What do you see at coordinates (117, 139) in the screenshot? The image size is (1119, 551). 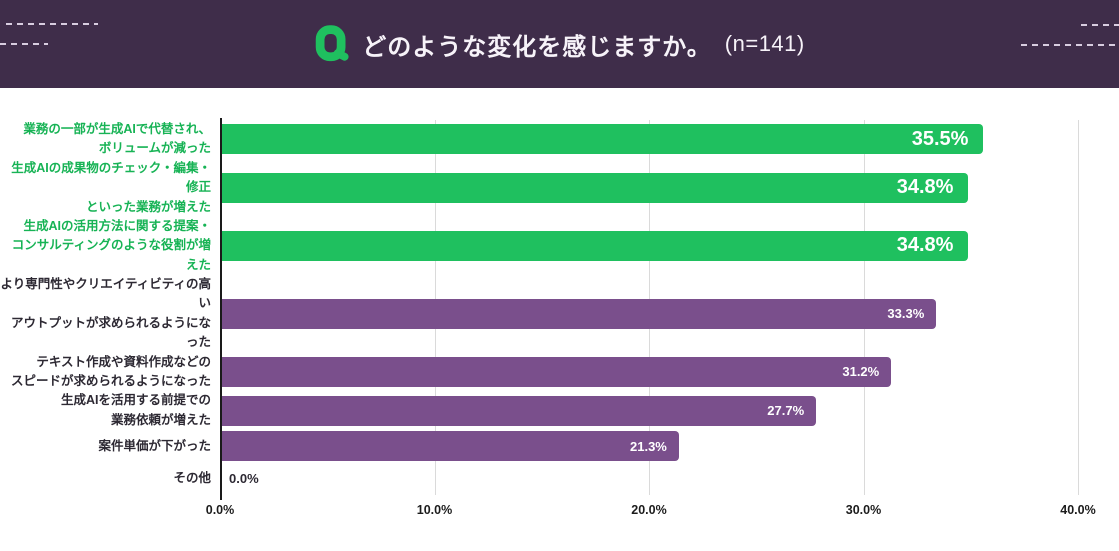 I see `category-label: 業務の一部が生成AIで代替され、 ボリュームが減った` at bounding box center [117, 139].